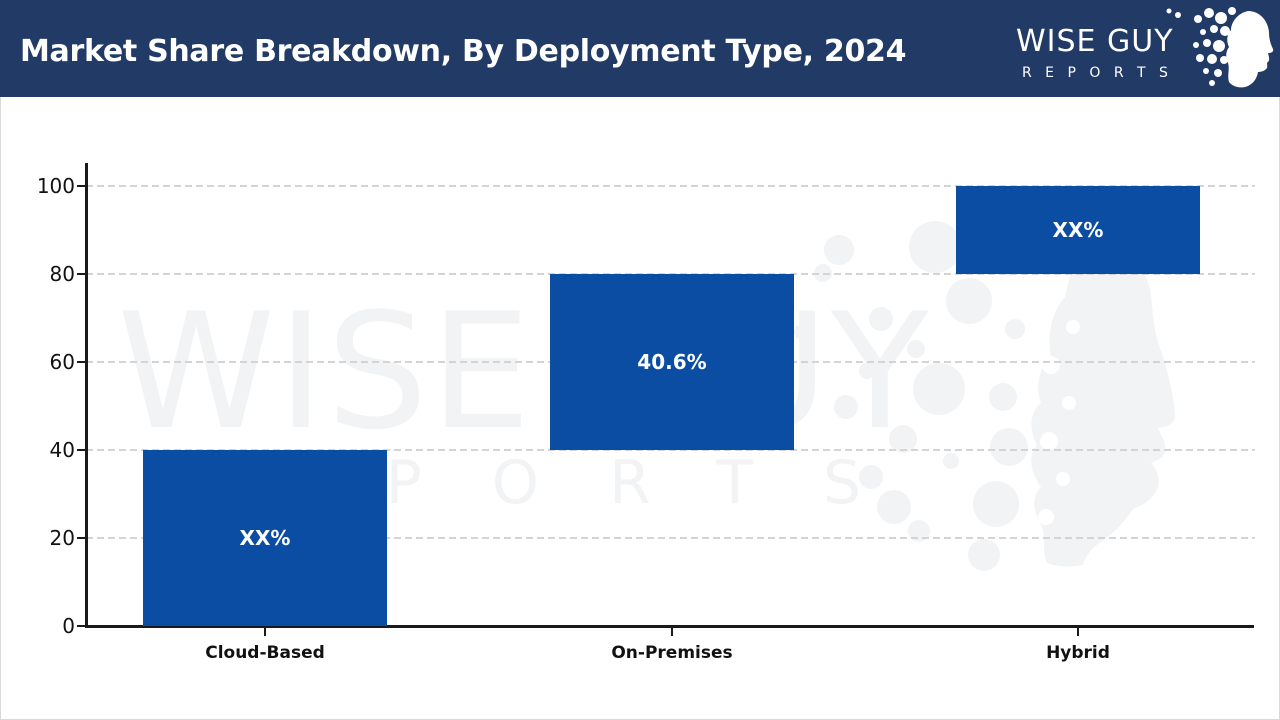  I want to click on x-tickmark-cloud-based, so click(265, 632).